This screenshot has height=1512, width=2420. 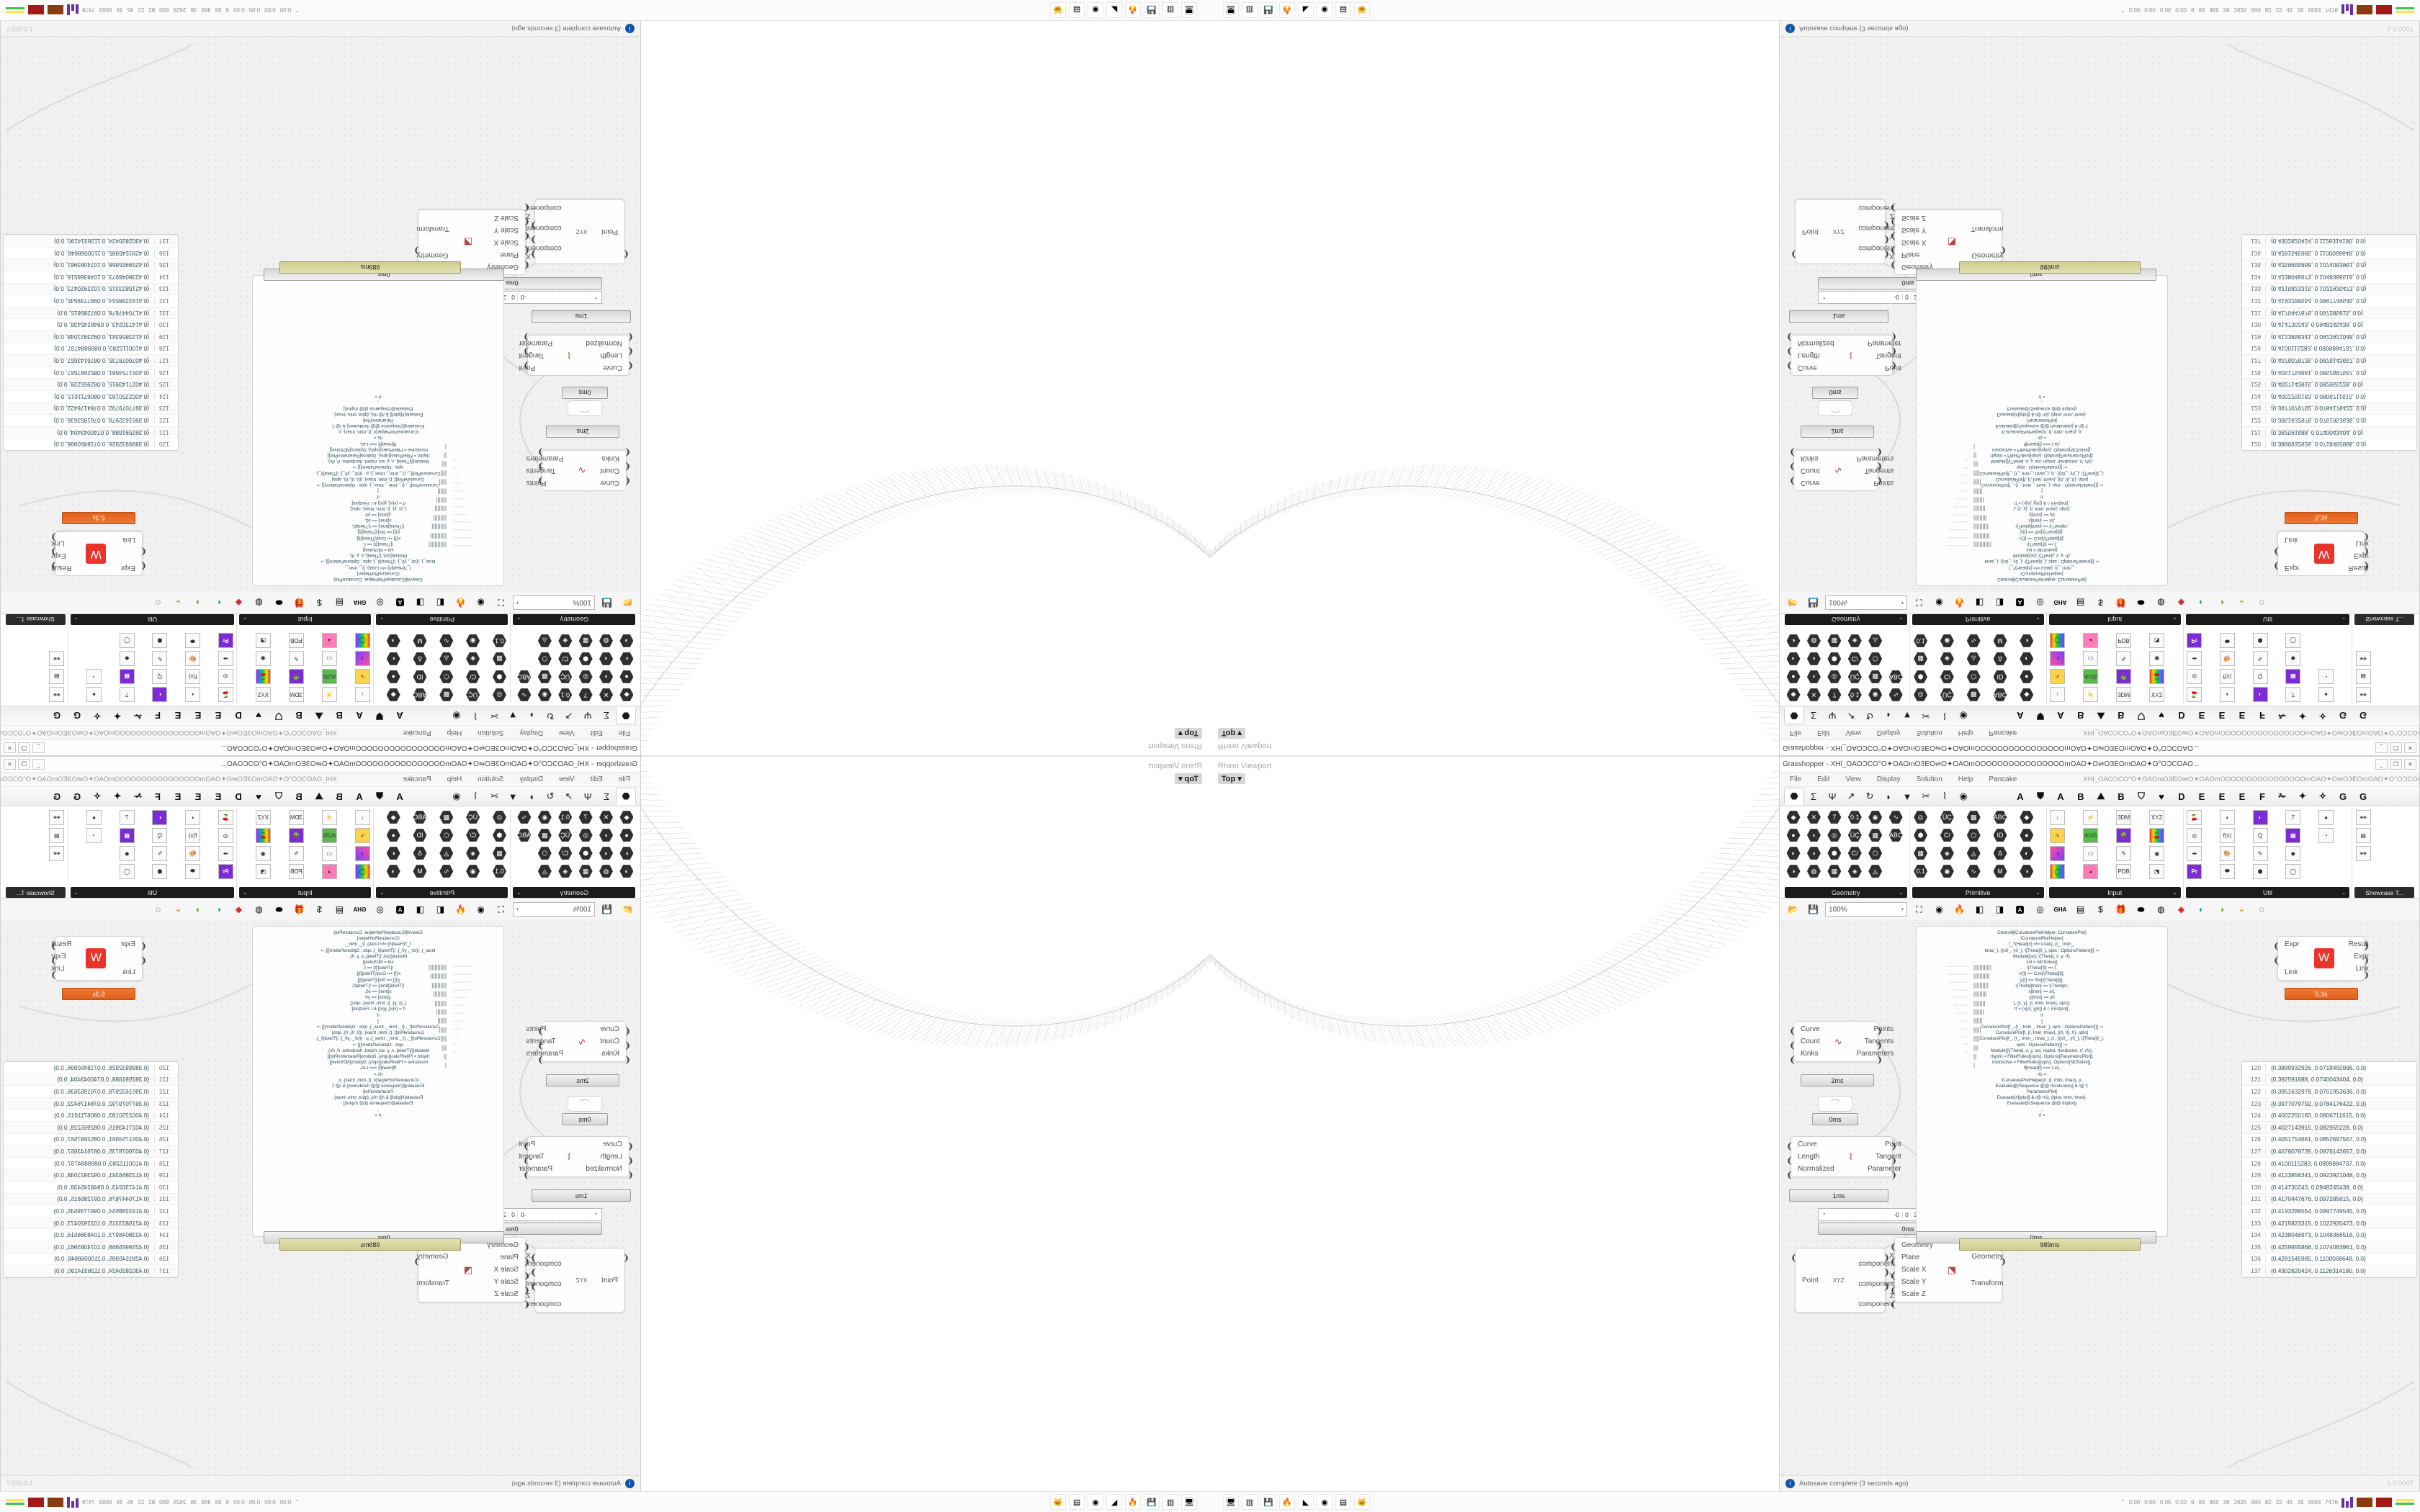 What do you see at coordinates (263, 853) in the screenshot?
I see `ribbon-icon: ◉` at bounding box center [263, 853].